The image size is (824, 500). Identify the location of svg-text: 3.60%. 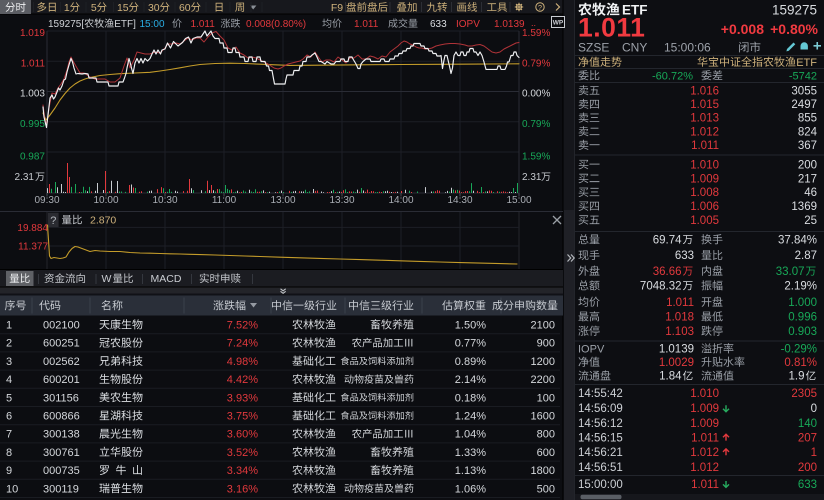
(242, 435).